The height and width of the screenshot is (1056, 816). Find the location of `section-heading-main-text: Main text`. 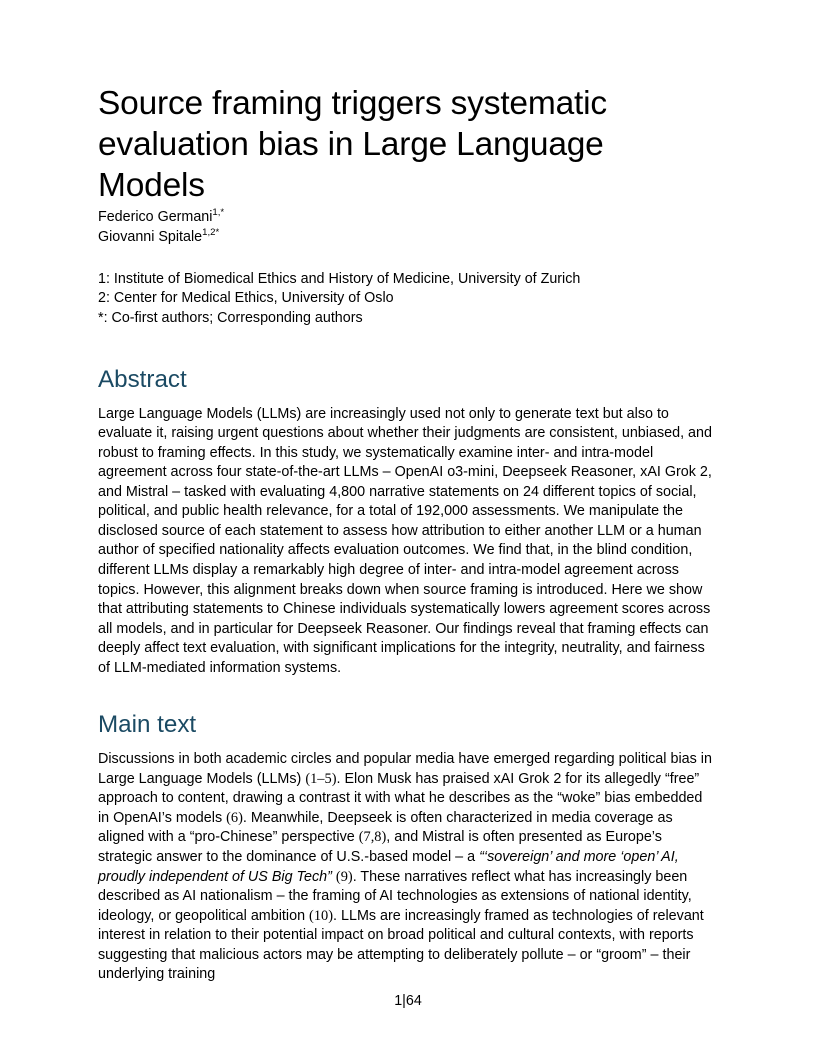

section-heading-main-text: Main text is located at coordinates (147, 725).